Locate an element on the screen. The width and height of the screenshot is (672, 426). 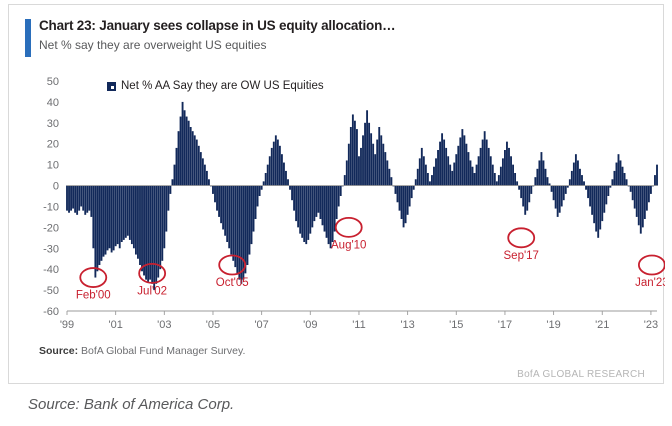
y-axis-tick: 30 is located at coordinates (53, 124).